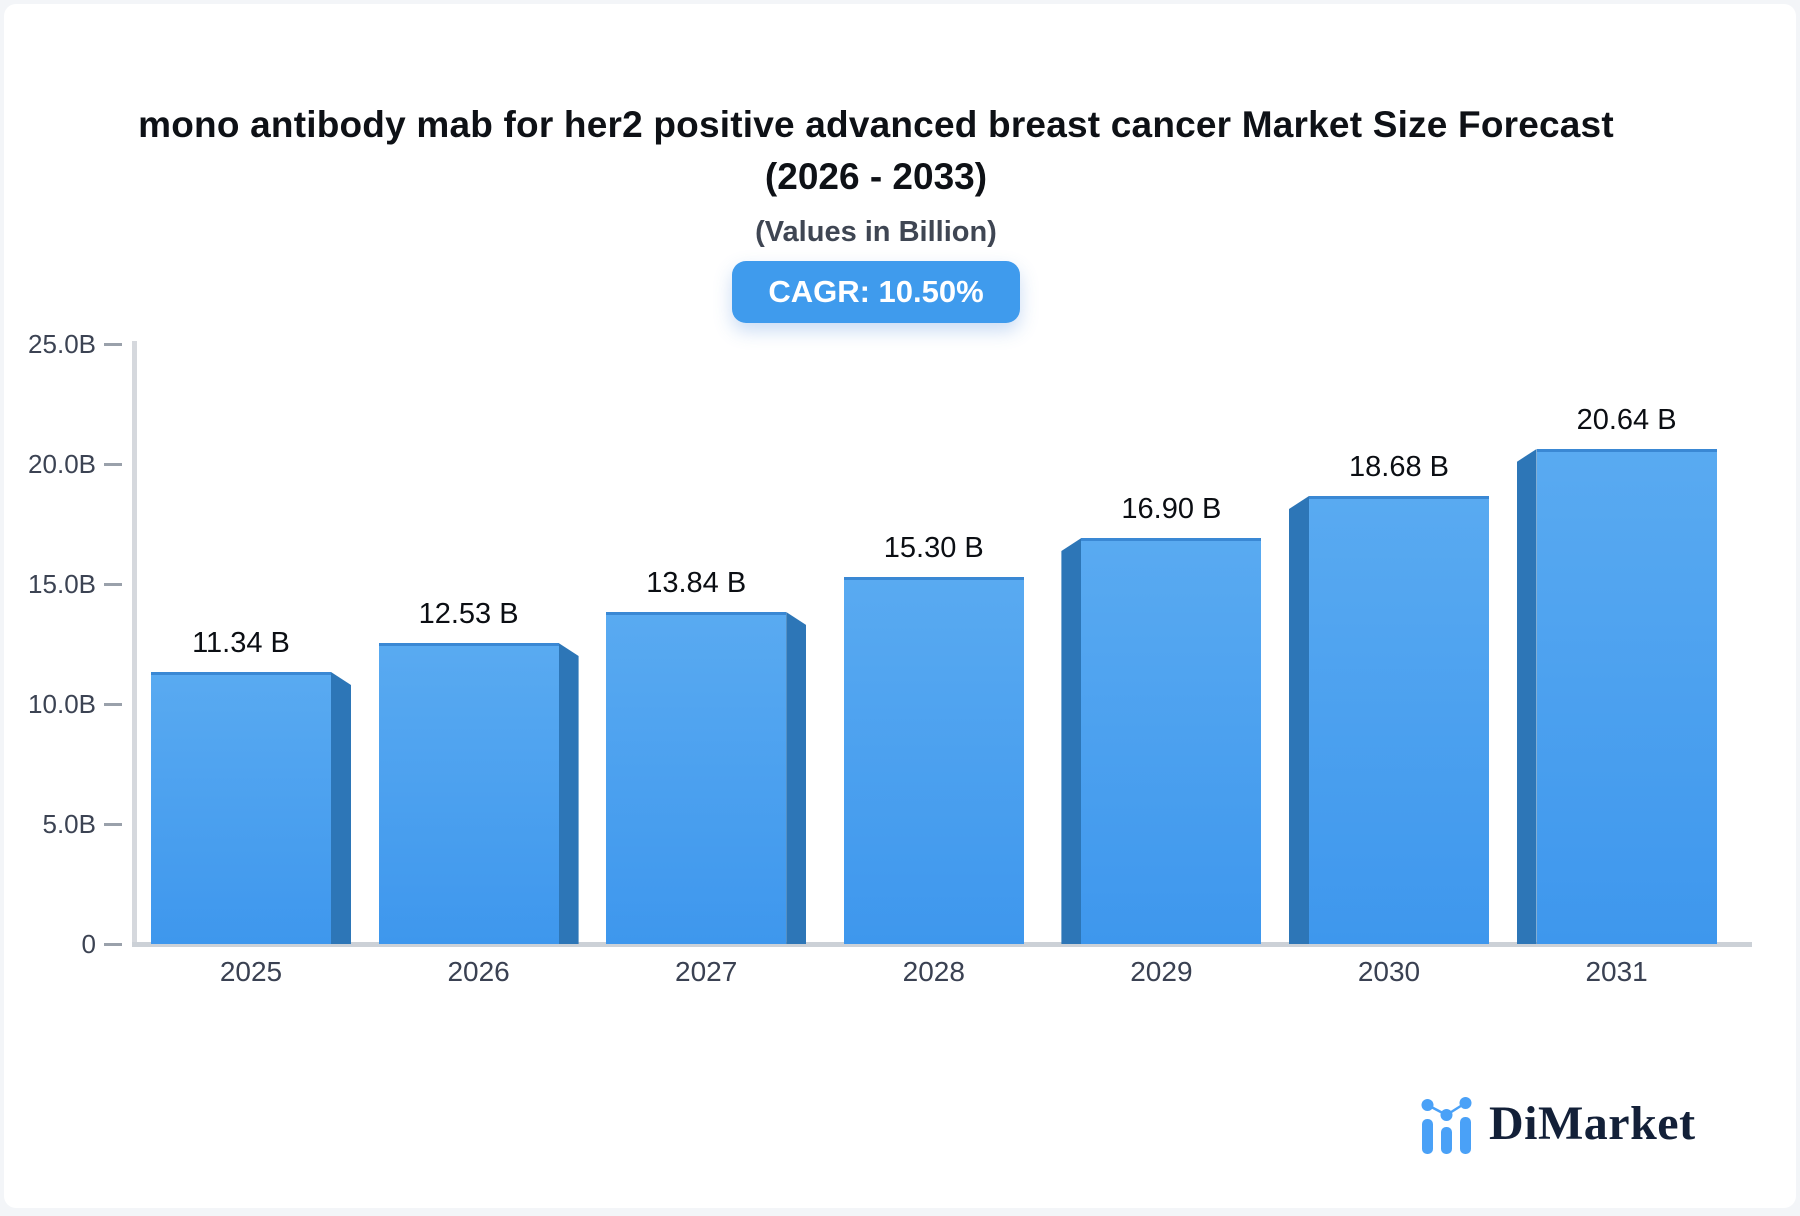  I want to click on y-axis-tick-label: 15.0B, so click(62, 584).